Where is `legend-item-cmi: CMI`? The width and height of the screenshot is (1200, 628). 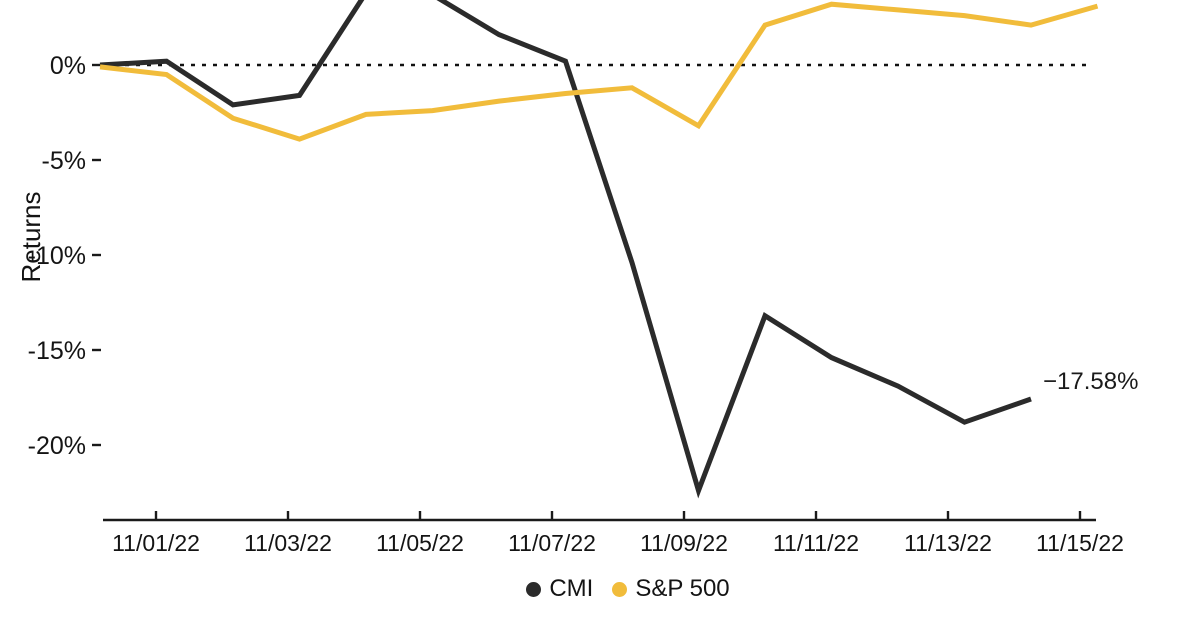
legend-item-cmi: CMI is located at coordinates (559, 589).